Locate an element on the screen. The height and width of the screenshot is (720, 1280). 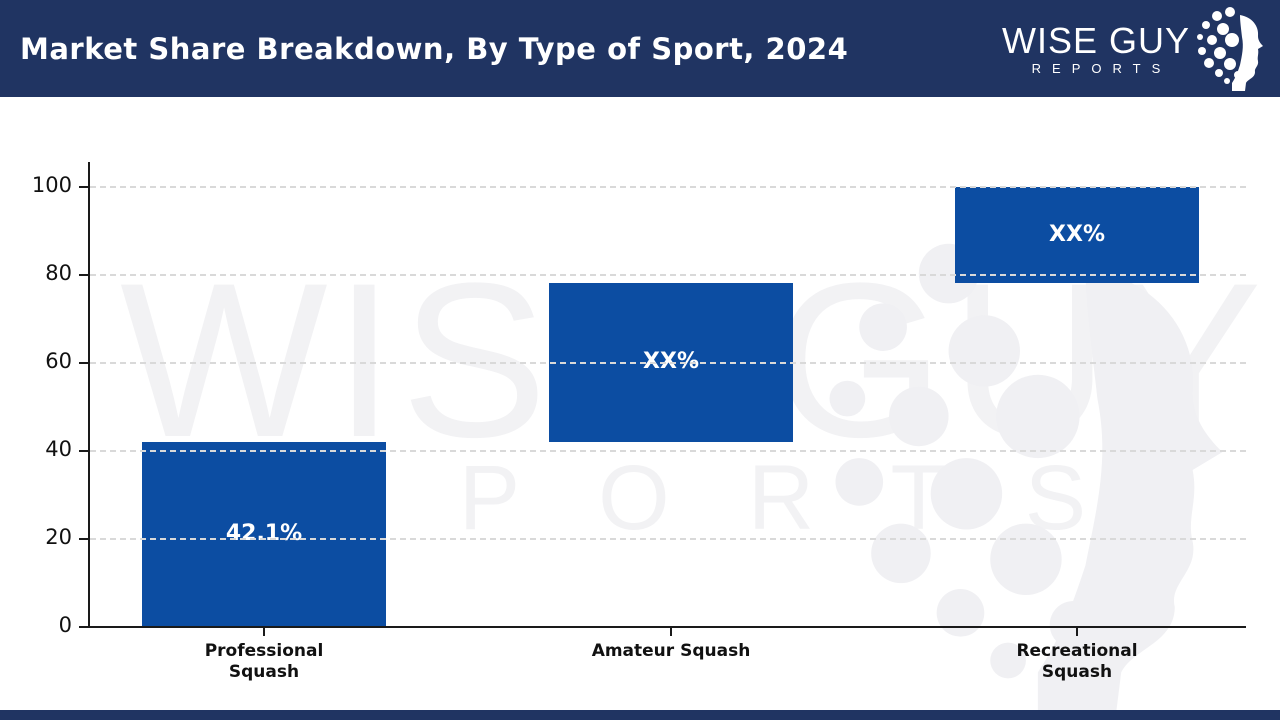
y-axis-tick-label: 60 is located at coordinates (58, 361).